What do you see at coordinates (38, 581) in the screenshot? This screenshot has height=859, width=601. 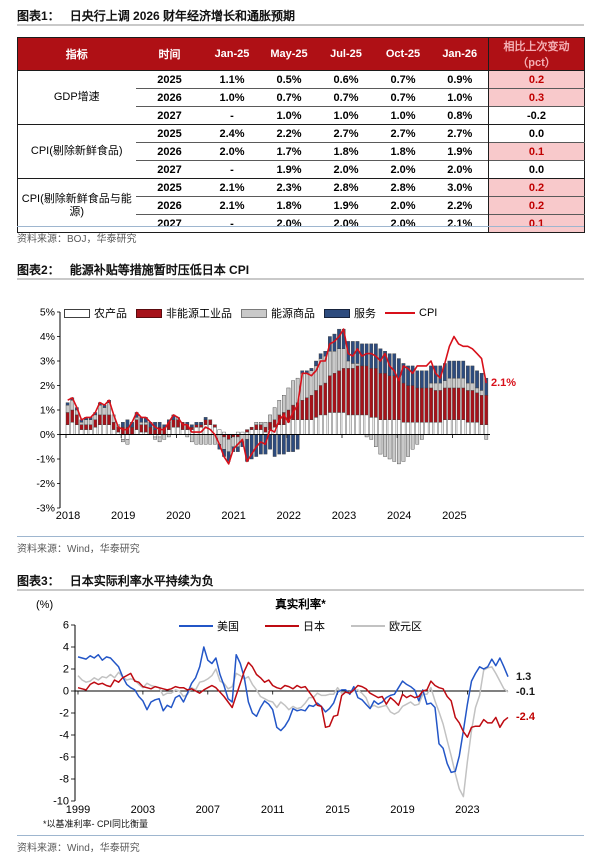 I see `figure3-label: 图表3：` at bounding box center [38, 581].